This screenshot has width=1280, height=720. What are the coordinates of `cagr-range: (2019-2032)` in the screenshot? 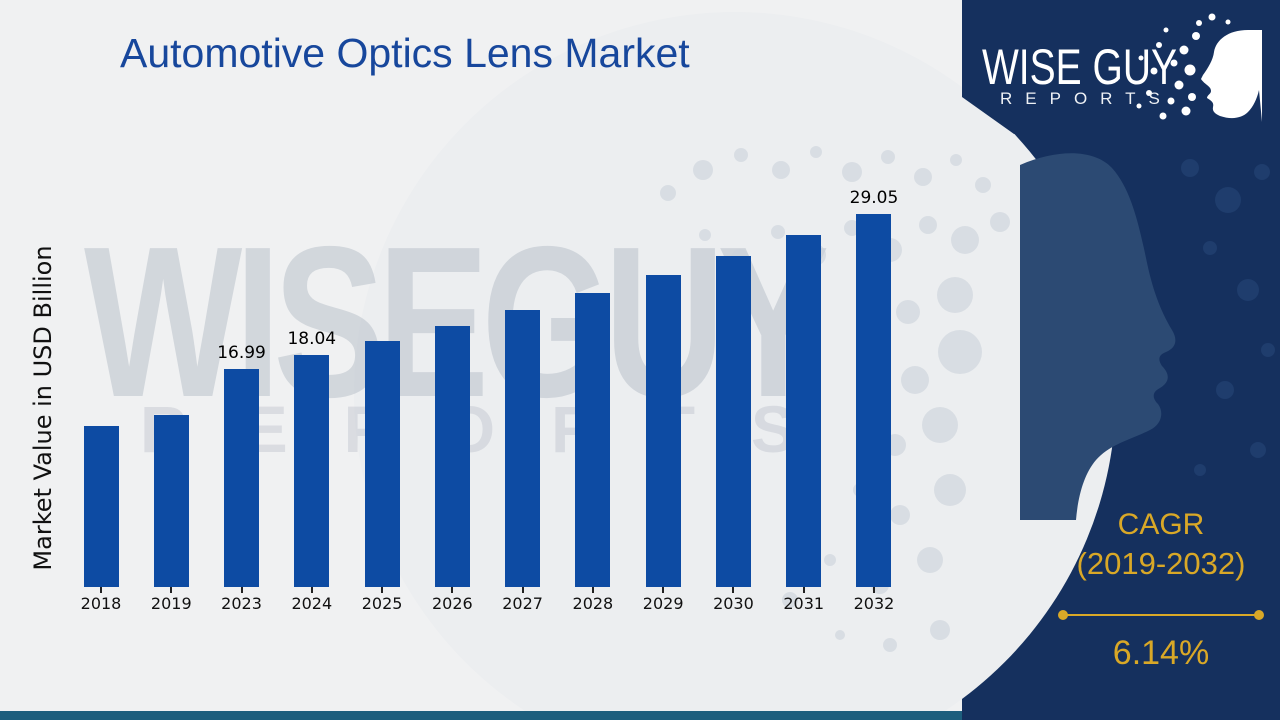 It's located at (1161, 563).